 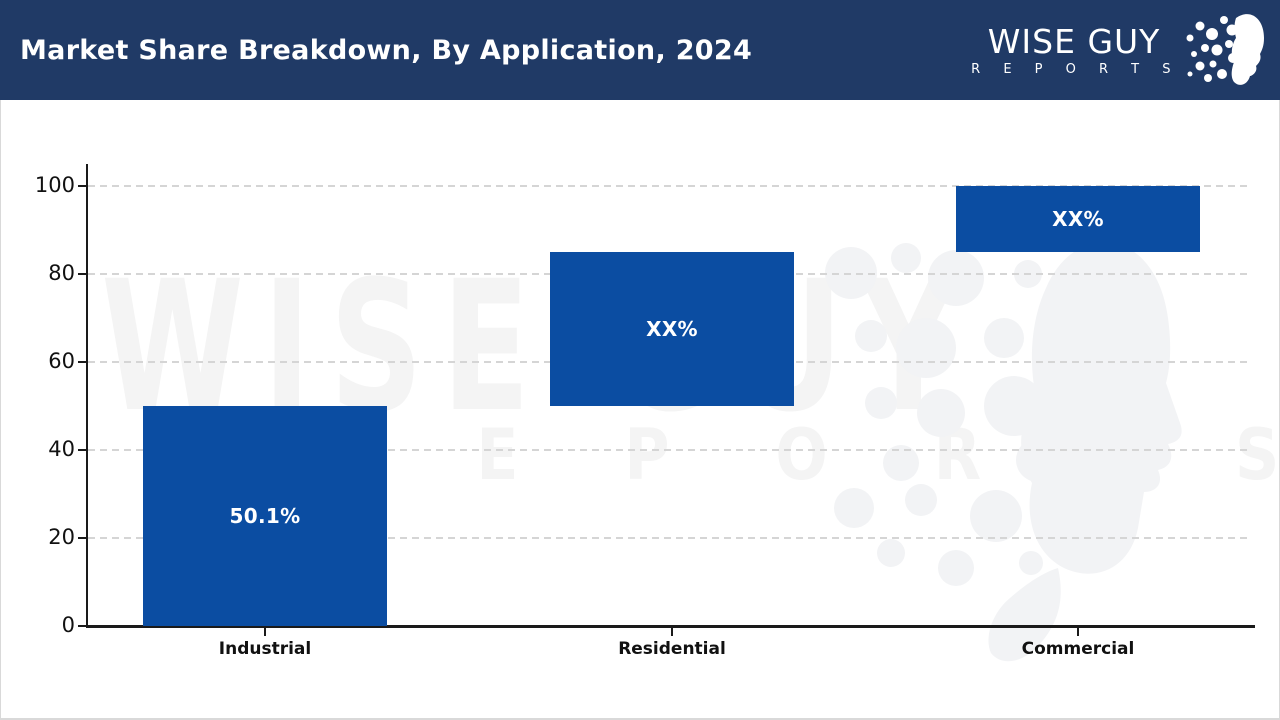 I want to click on logo-subtitle: R E P O R T S, so click(x=1075, y=69).